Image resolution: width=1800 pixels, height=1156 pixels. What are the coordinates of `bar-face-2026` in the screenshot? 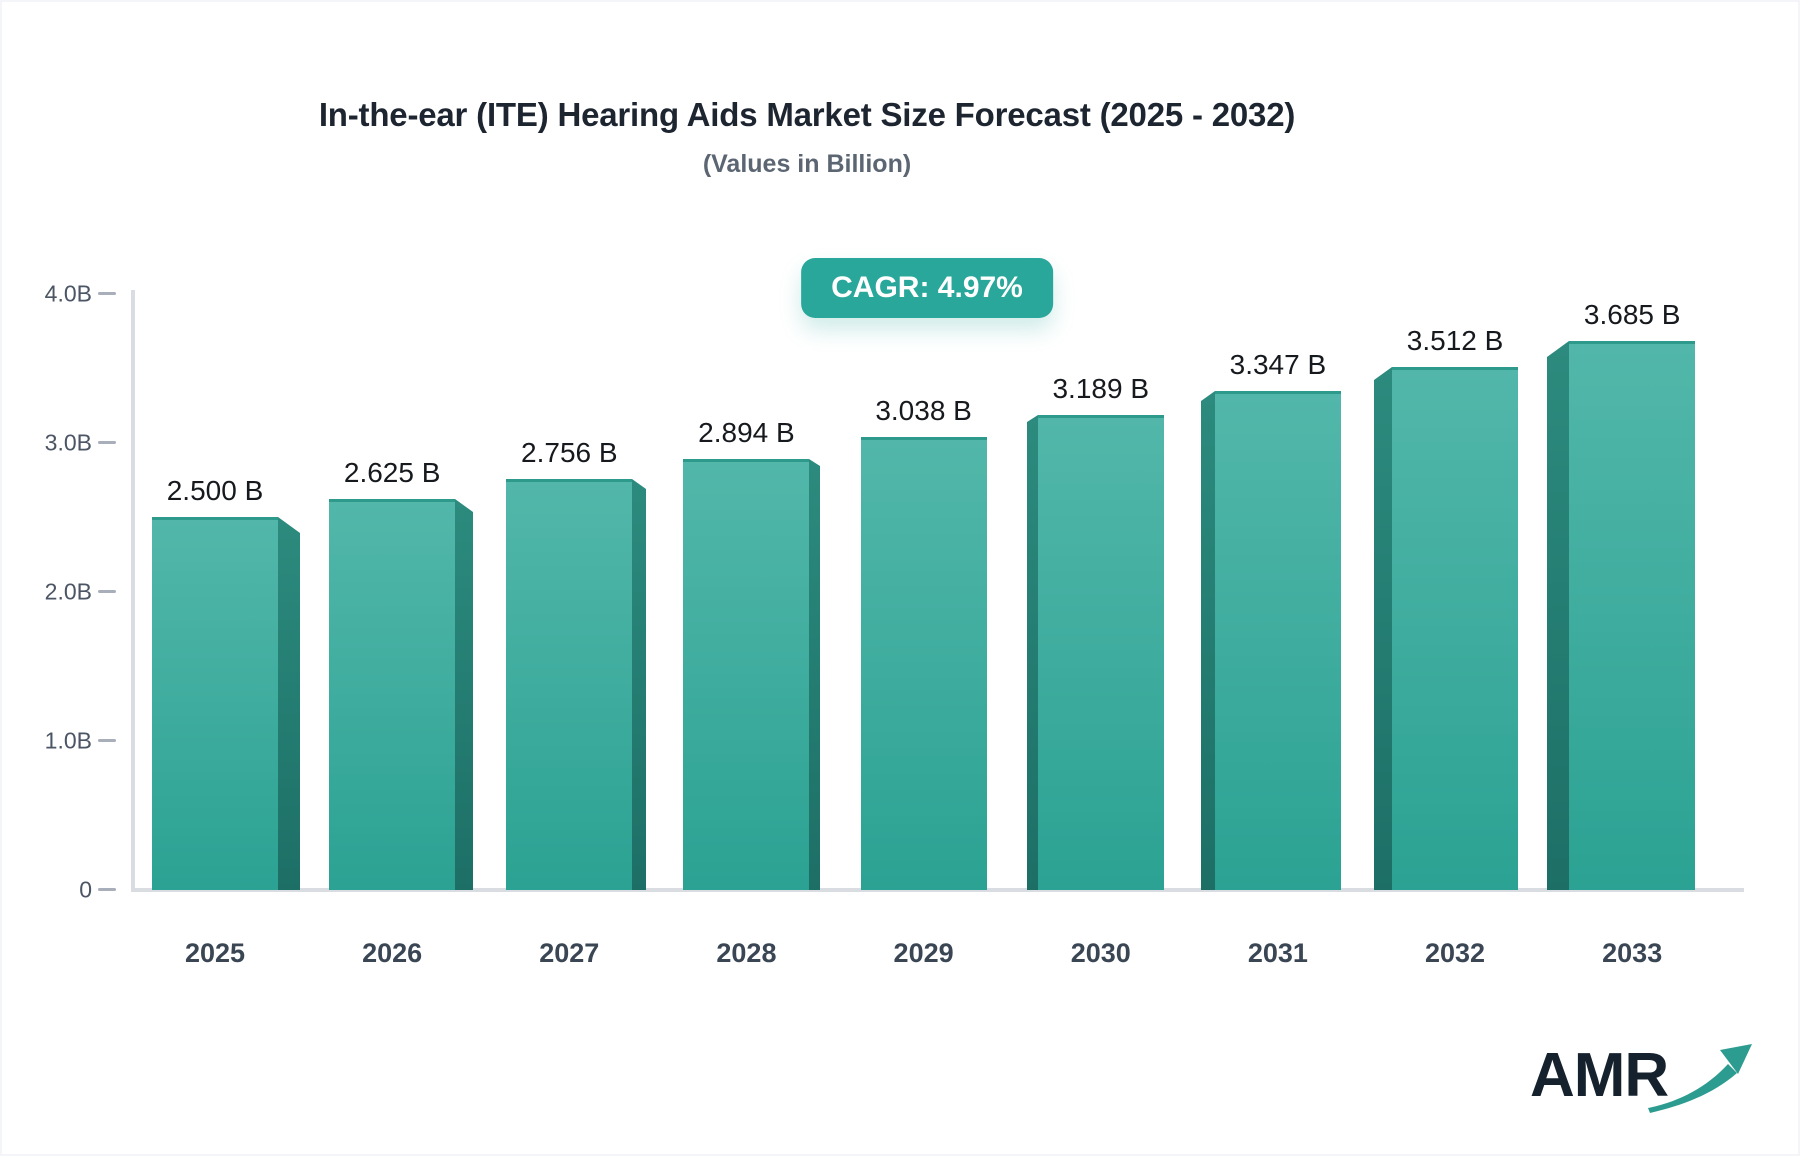 It's located at (392, 694).